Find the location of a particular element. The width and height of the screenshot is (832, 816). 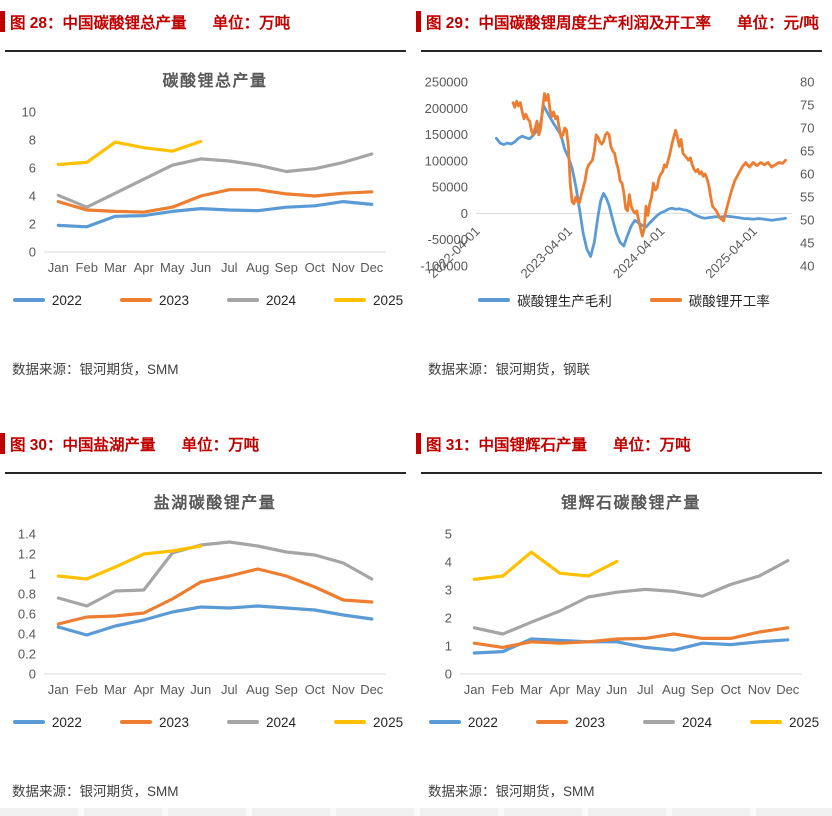

figure-28-source: 数据来源：银河期货，SMM is located at coordinates (95, 369).